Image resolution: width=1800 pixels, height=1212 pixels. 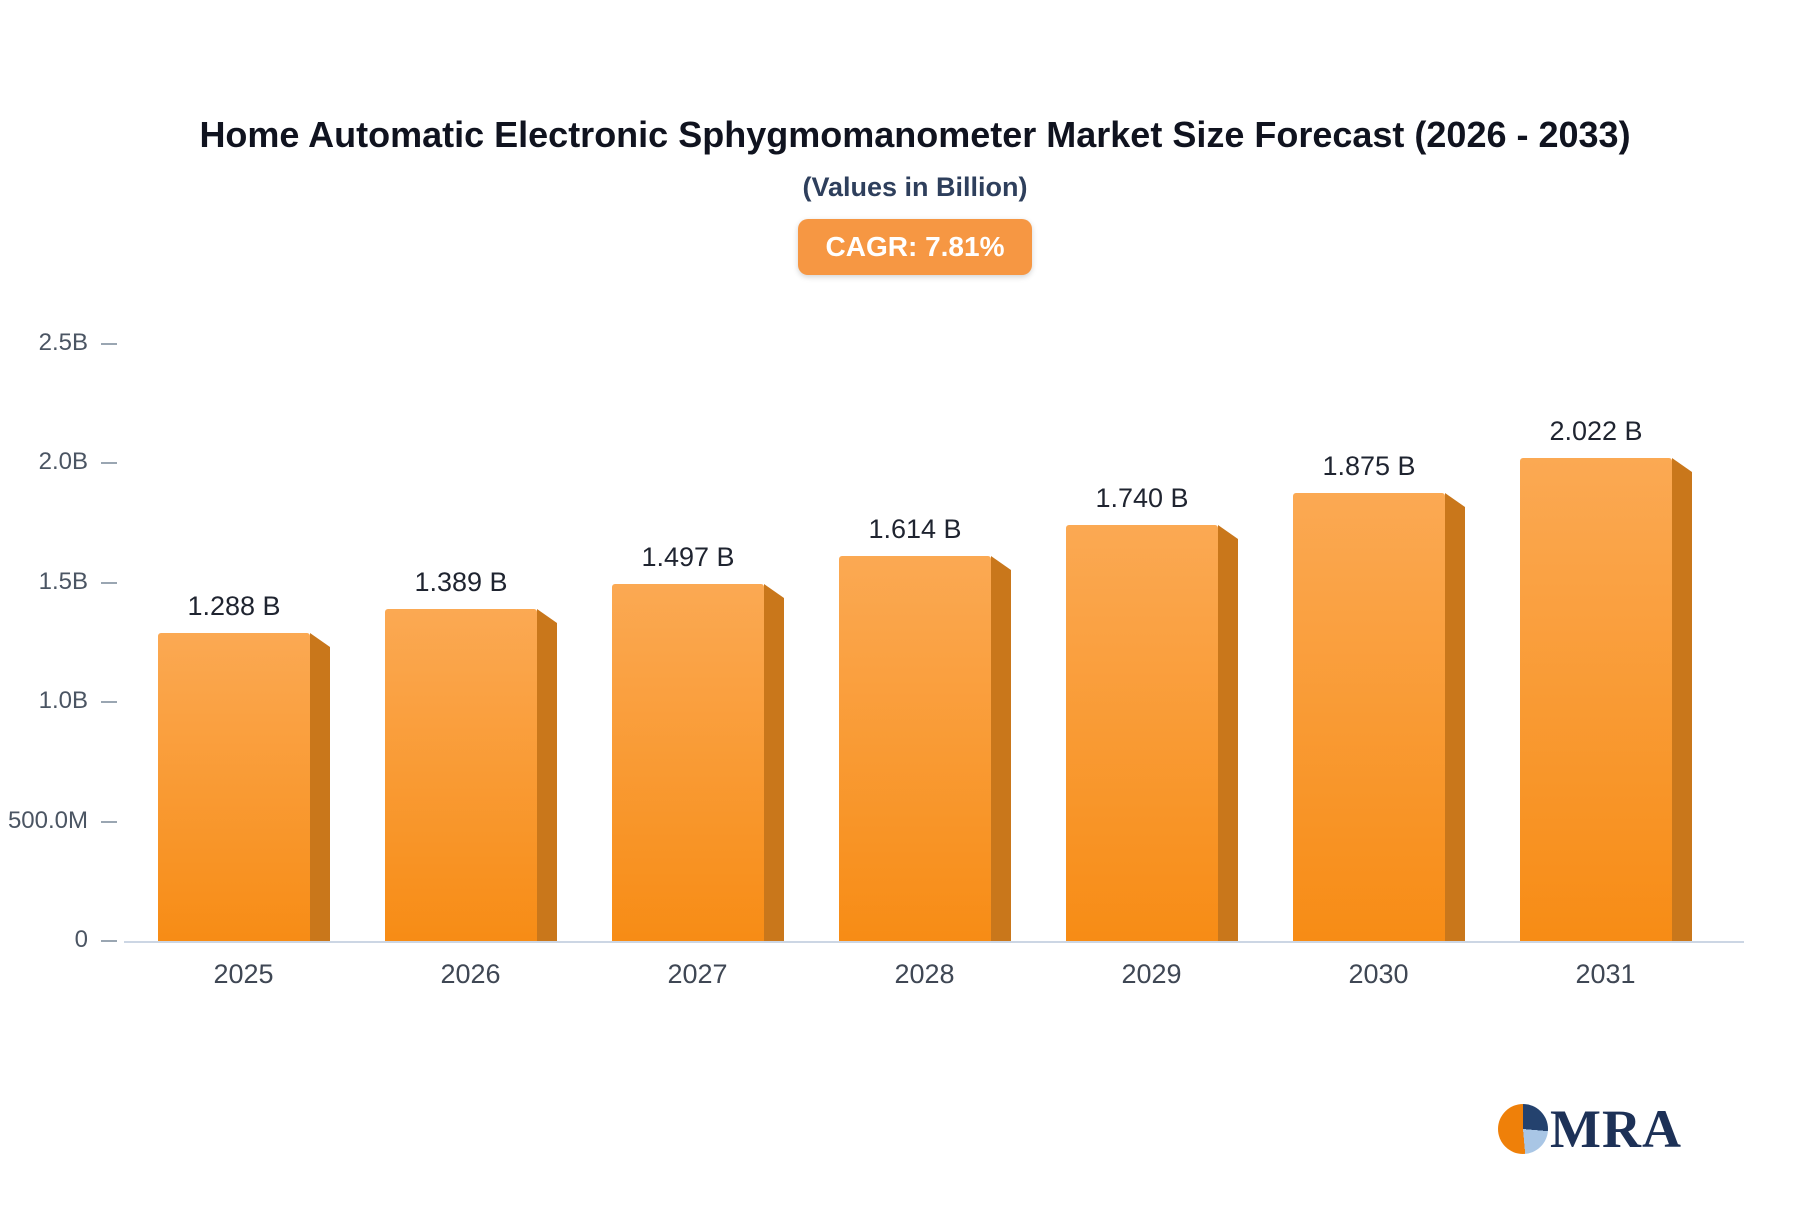 I want to click on y-axis-label: 2.5B, so click(x=63, y=342).